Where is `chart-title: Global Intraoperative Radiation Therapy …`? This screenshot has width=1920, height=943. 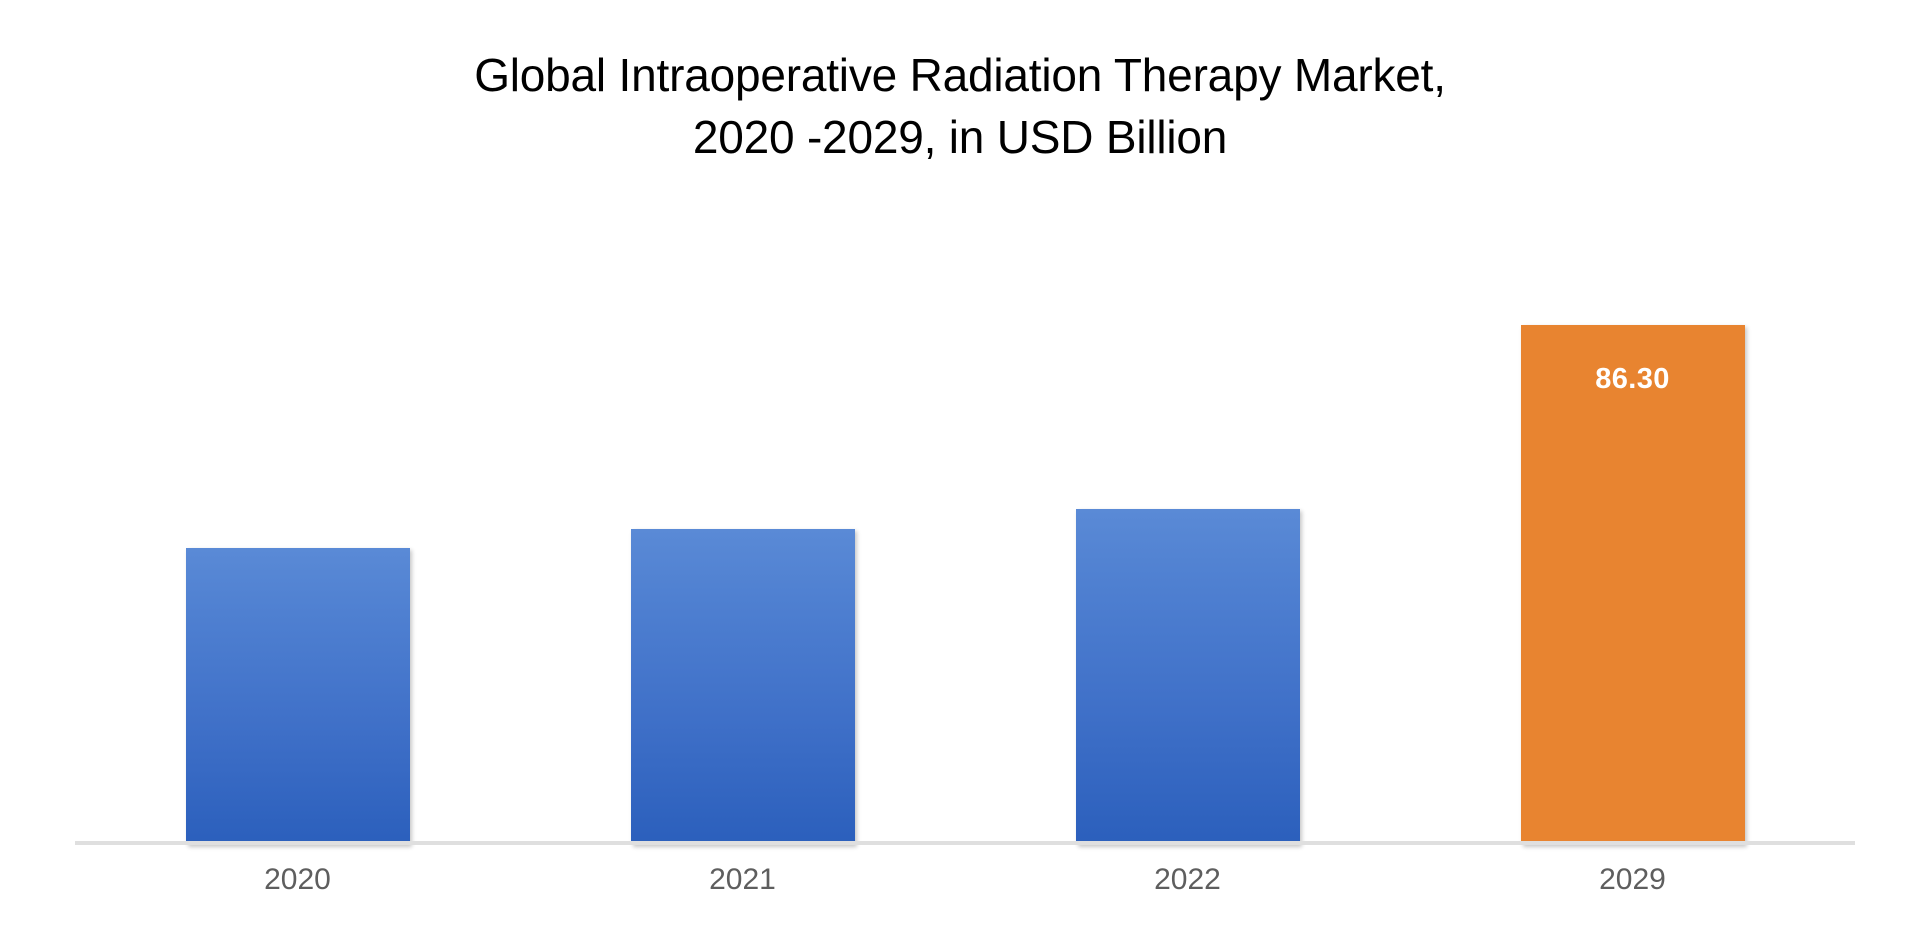 chart-title: Global Intraoperative Radiation Therapy … is located at coordinates (960, 106).